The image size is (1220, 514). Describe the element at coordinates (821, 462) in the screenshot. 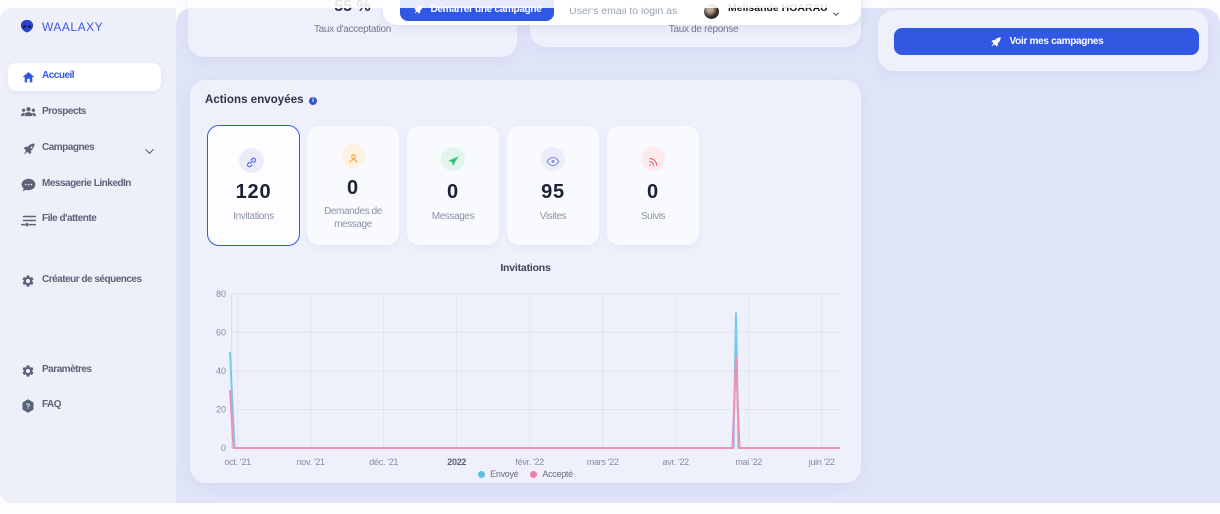

I see `svg-text: juin '22` at that location.